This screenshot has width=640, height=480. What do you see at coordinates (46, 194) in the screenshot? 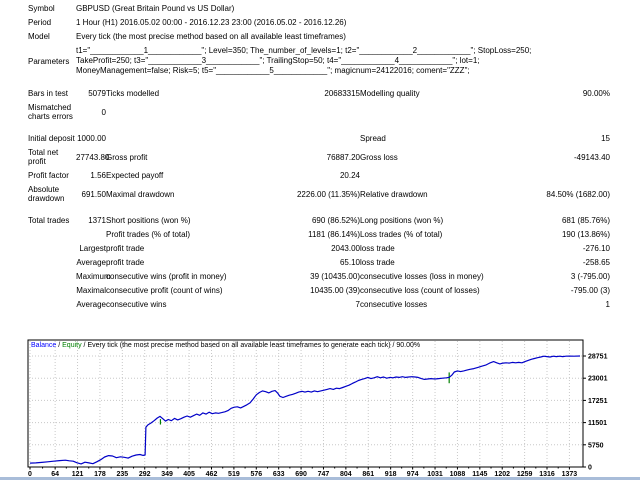
I see `stat-label: Absolute drawdown` at bounding box center [46, 194].